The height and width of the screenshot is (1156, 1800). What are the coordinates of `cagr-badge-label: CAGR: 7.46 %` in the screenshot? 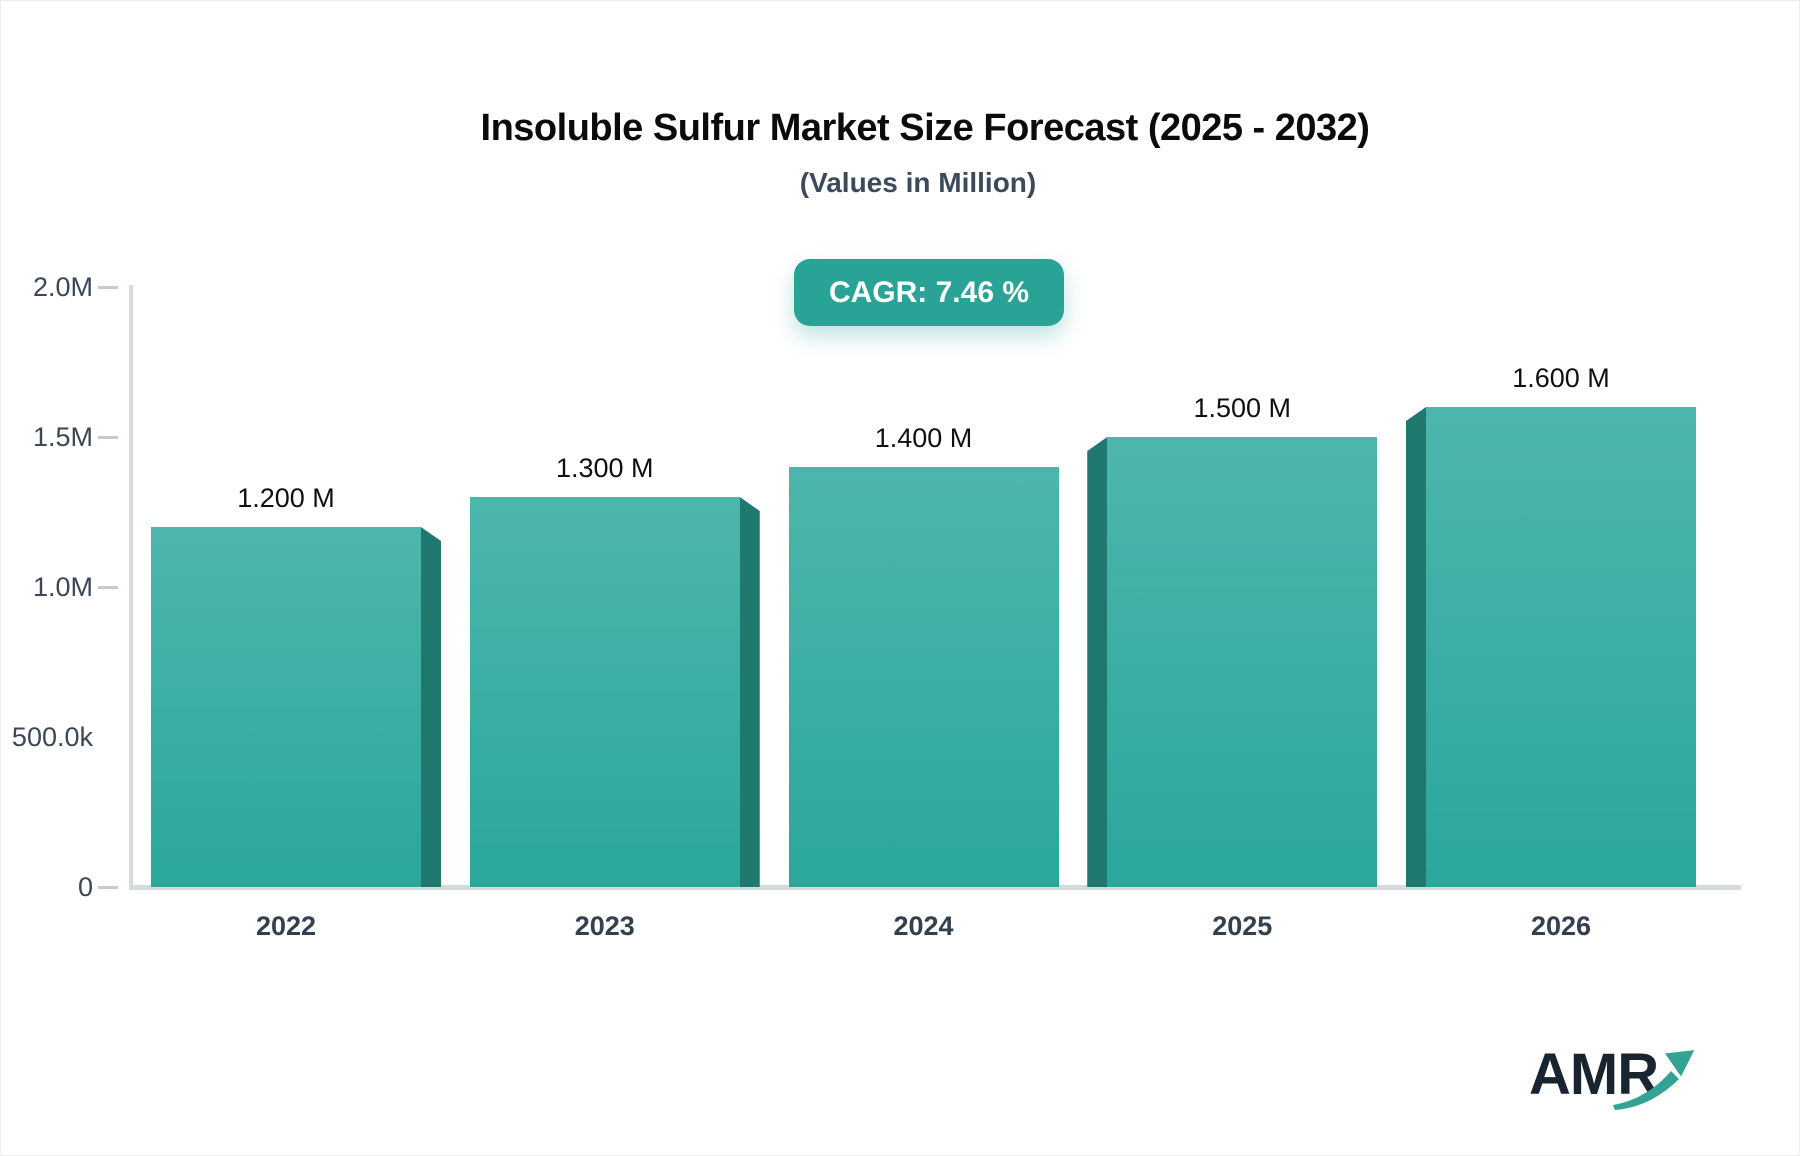 It's located at (929, 292).